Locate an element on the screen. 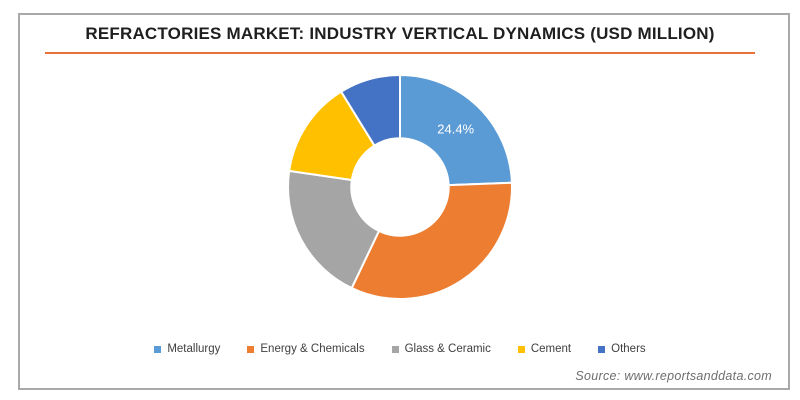 The height and width of the screenshot is (400, 800). legend-label: Cement is located at coordinates (551, 349).